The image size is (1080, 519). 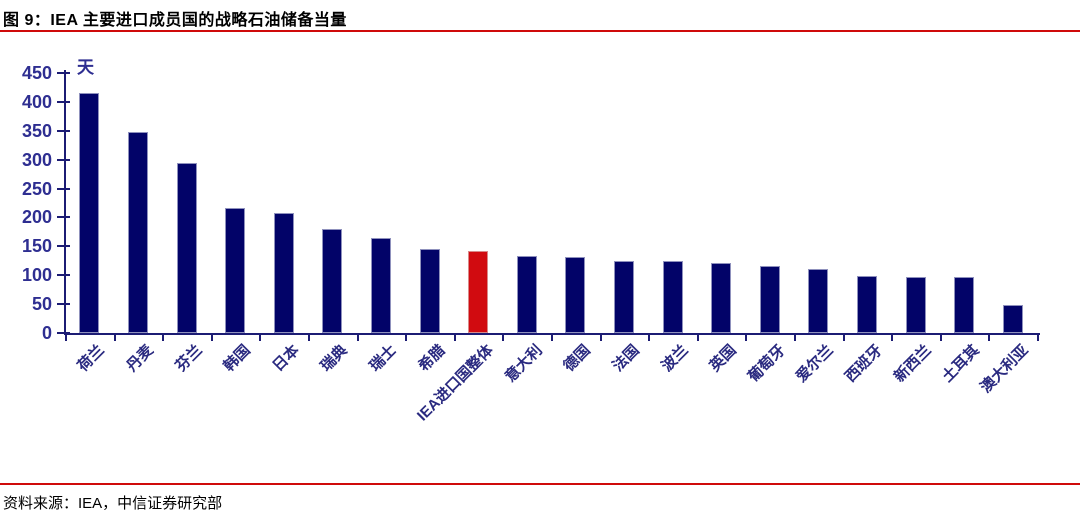 I want to click on y-axis-tick-label: 450, so click(x=36, y=73).